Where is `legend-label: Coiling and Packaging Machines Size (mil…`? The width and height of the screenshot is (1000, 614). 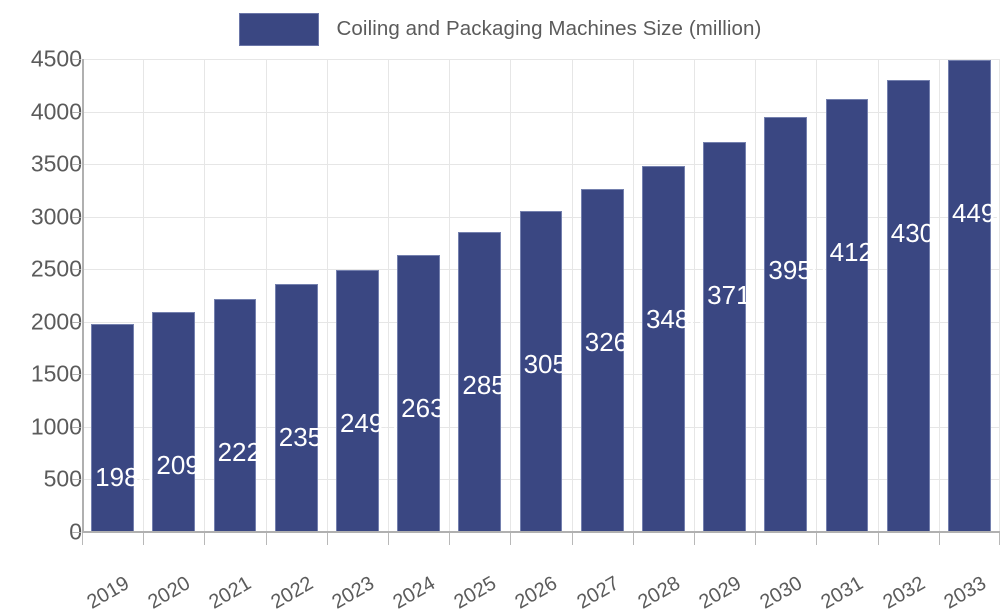
legend-label: Coiling and Packaging Machines Size (mil… is located at coordinates (549, 28).